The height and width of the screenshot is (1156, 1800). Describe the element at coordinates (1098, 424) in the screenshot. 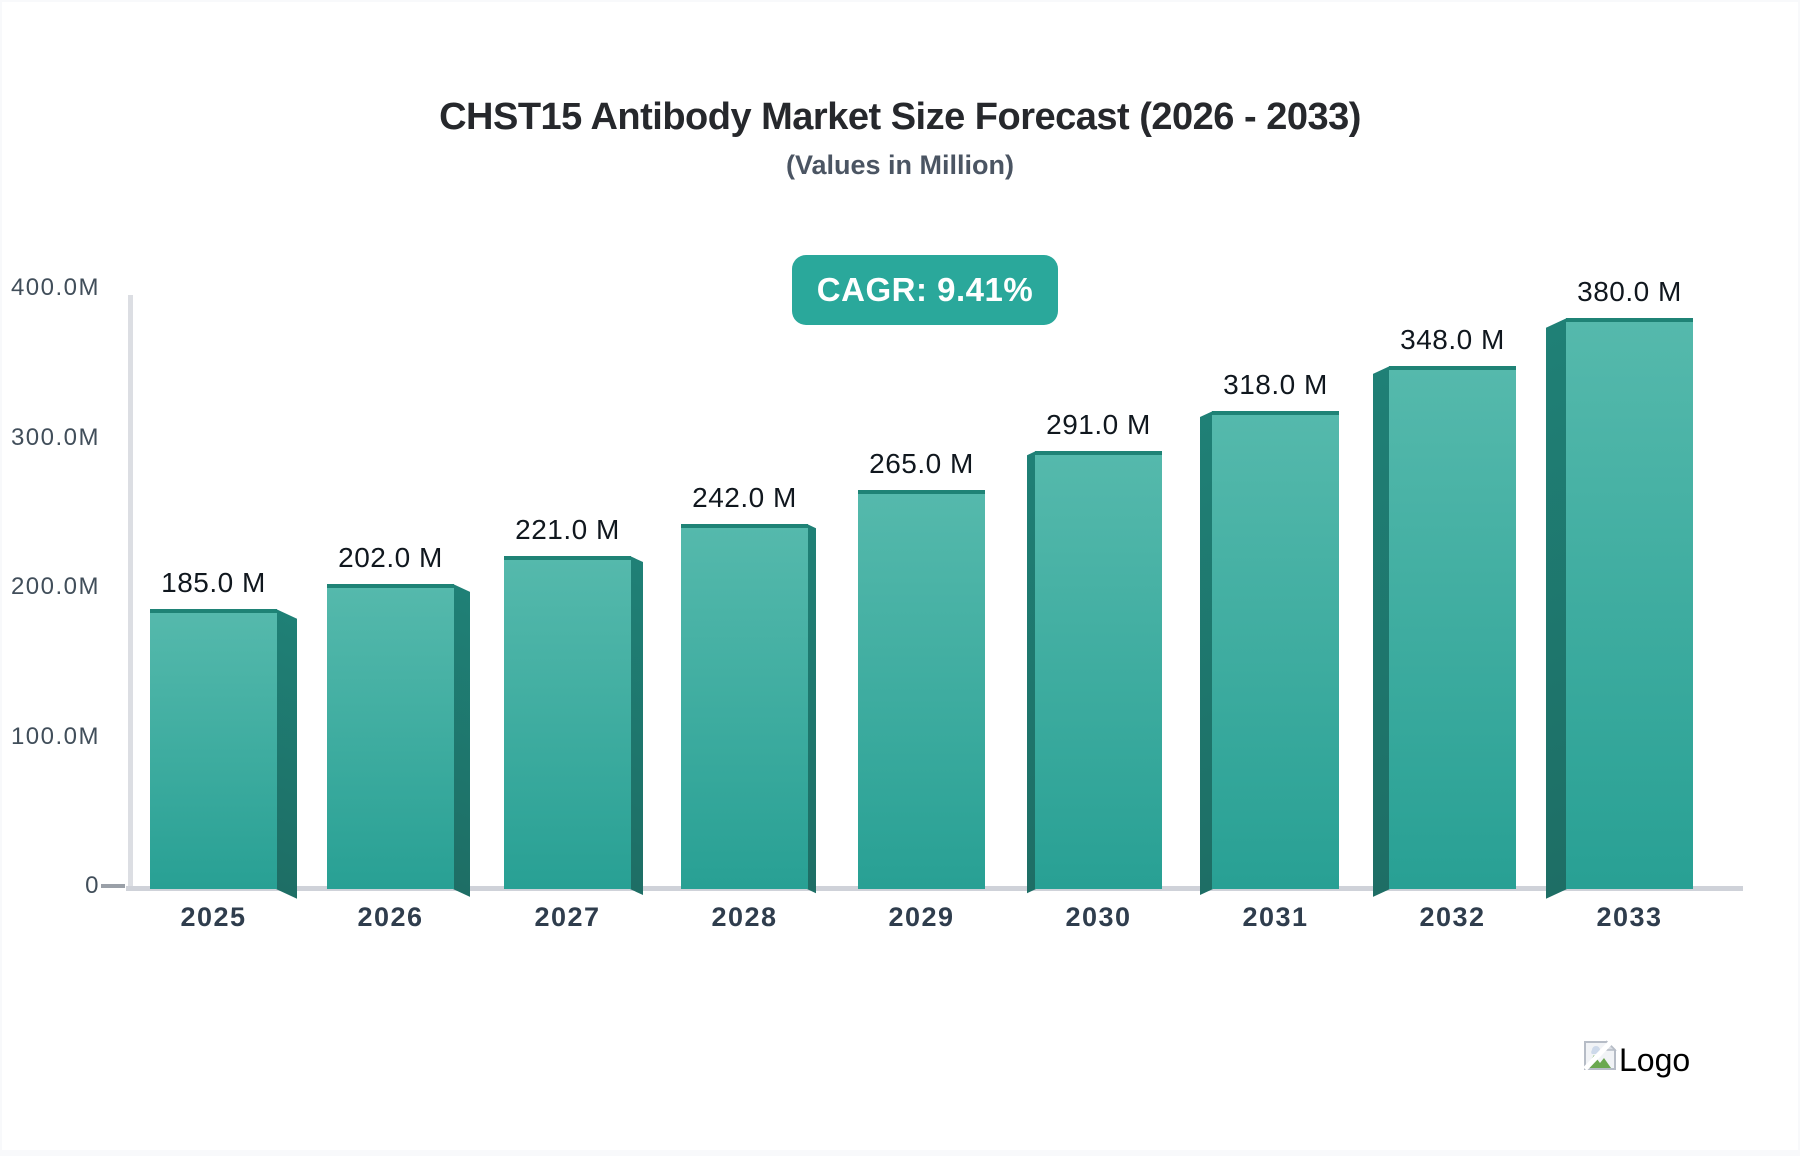

I see `bar-value-label: 291.0 M` at that location.